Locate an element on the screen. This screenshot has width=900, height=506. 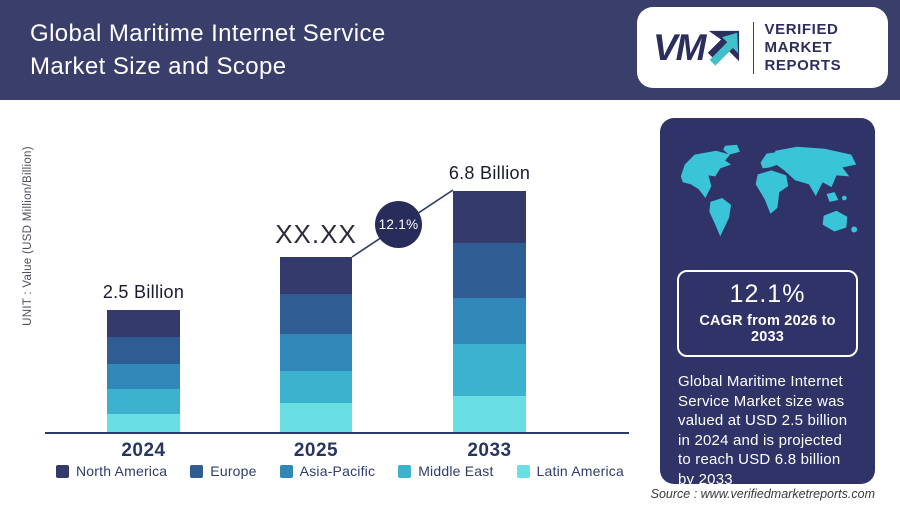
bar-2033 is located at coordinates (489, 312).